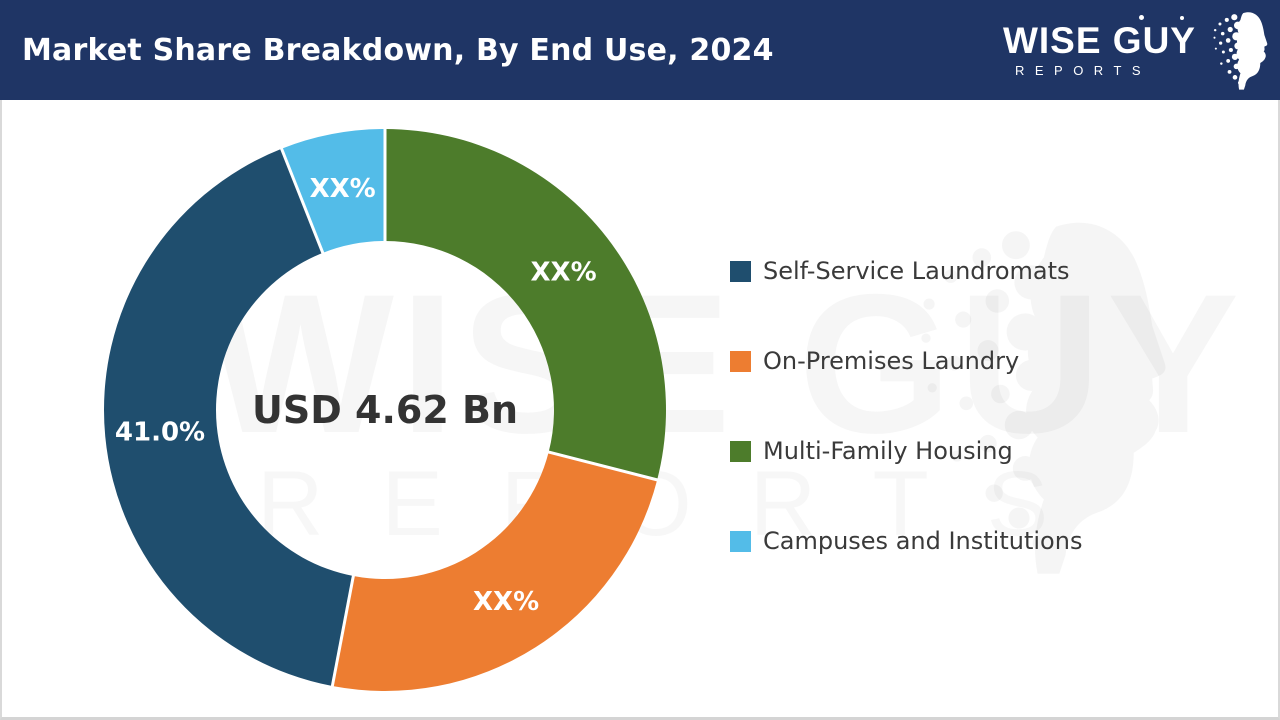 This screenshot has height=720, width=1280. I want to click on legend-item-self-service-laundromats: Self-Service Laundromats, so click(906, 271).